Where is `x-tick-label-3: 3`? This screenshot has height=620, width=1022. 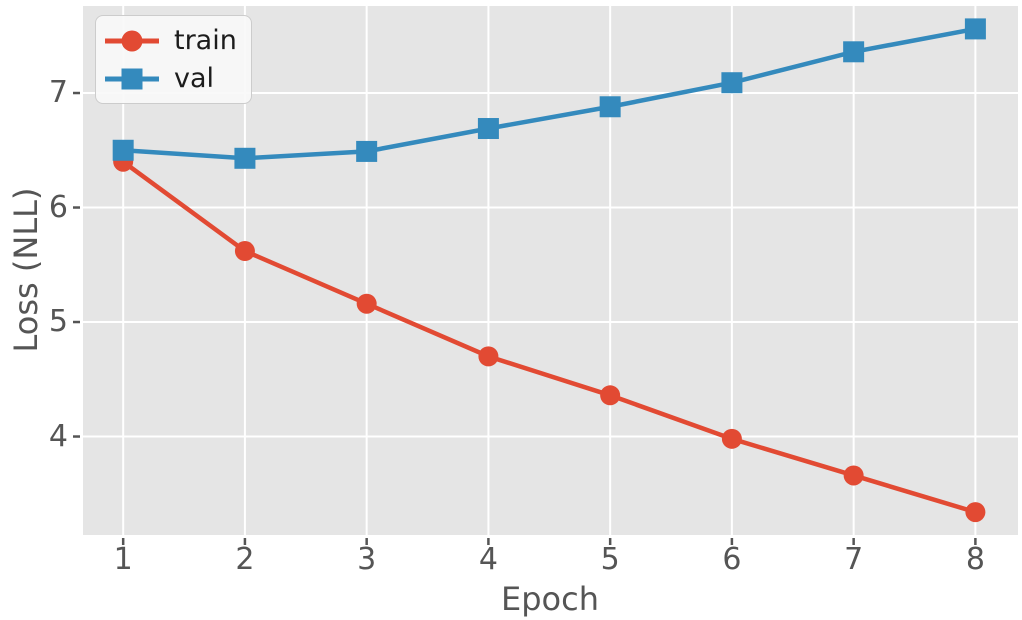 x-tick-label-3: 3 is located at coordinates (367, 559).